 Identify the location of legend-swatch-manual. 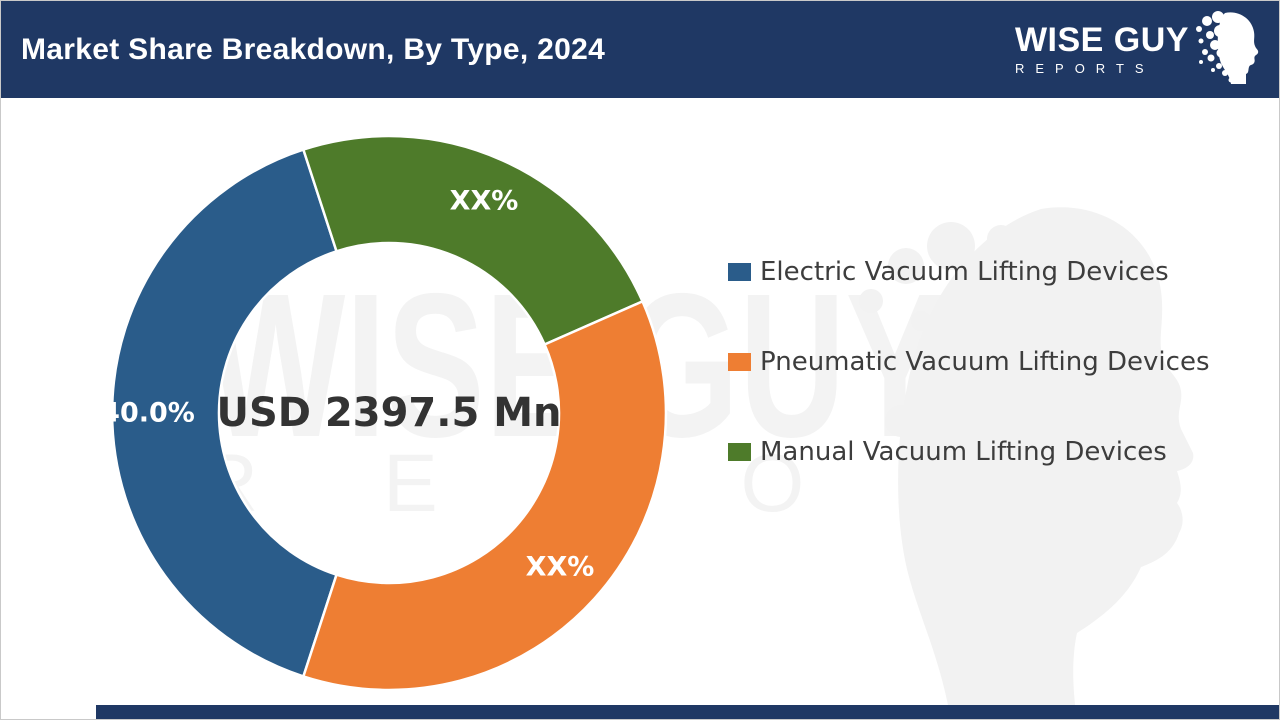
(739, 452).